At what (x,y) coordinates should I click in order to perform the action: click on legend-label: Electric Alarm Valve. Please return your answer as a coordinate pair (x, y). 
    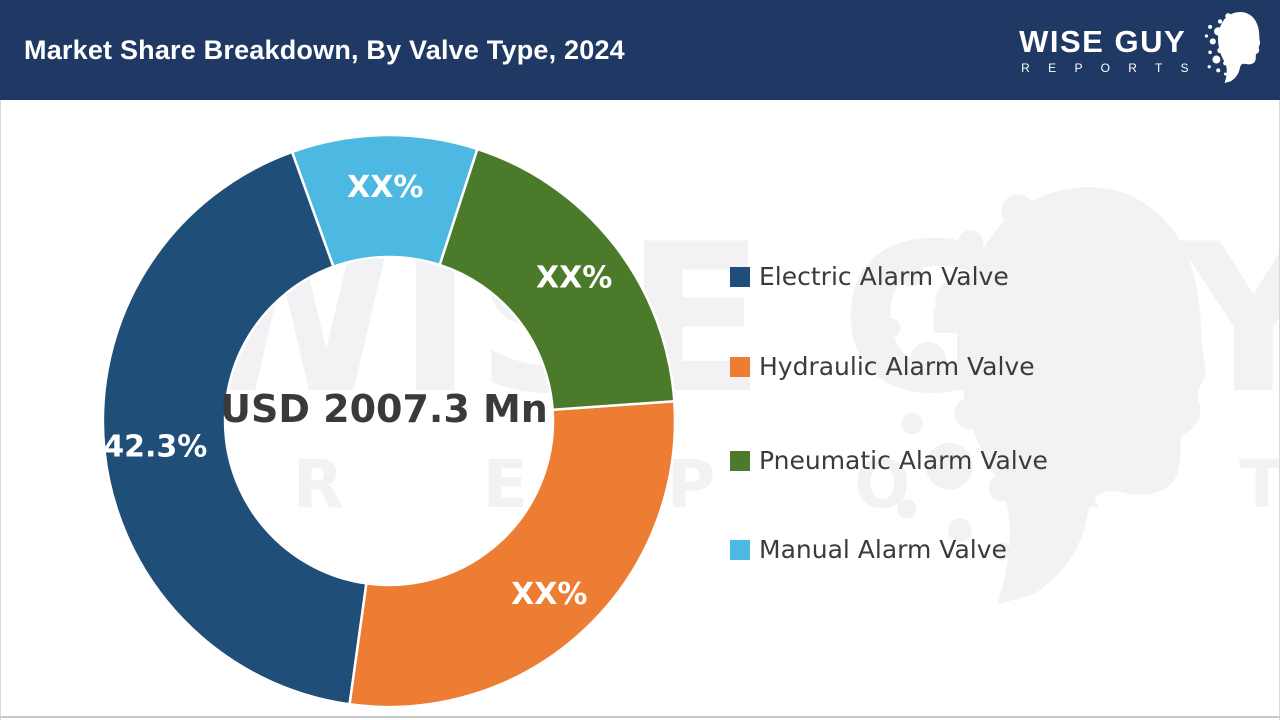
    Looking at the image, I should click on (884, 276).